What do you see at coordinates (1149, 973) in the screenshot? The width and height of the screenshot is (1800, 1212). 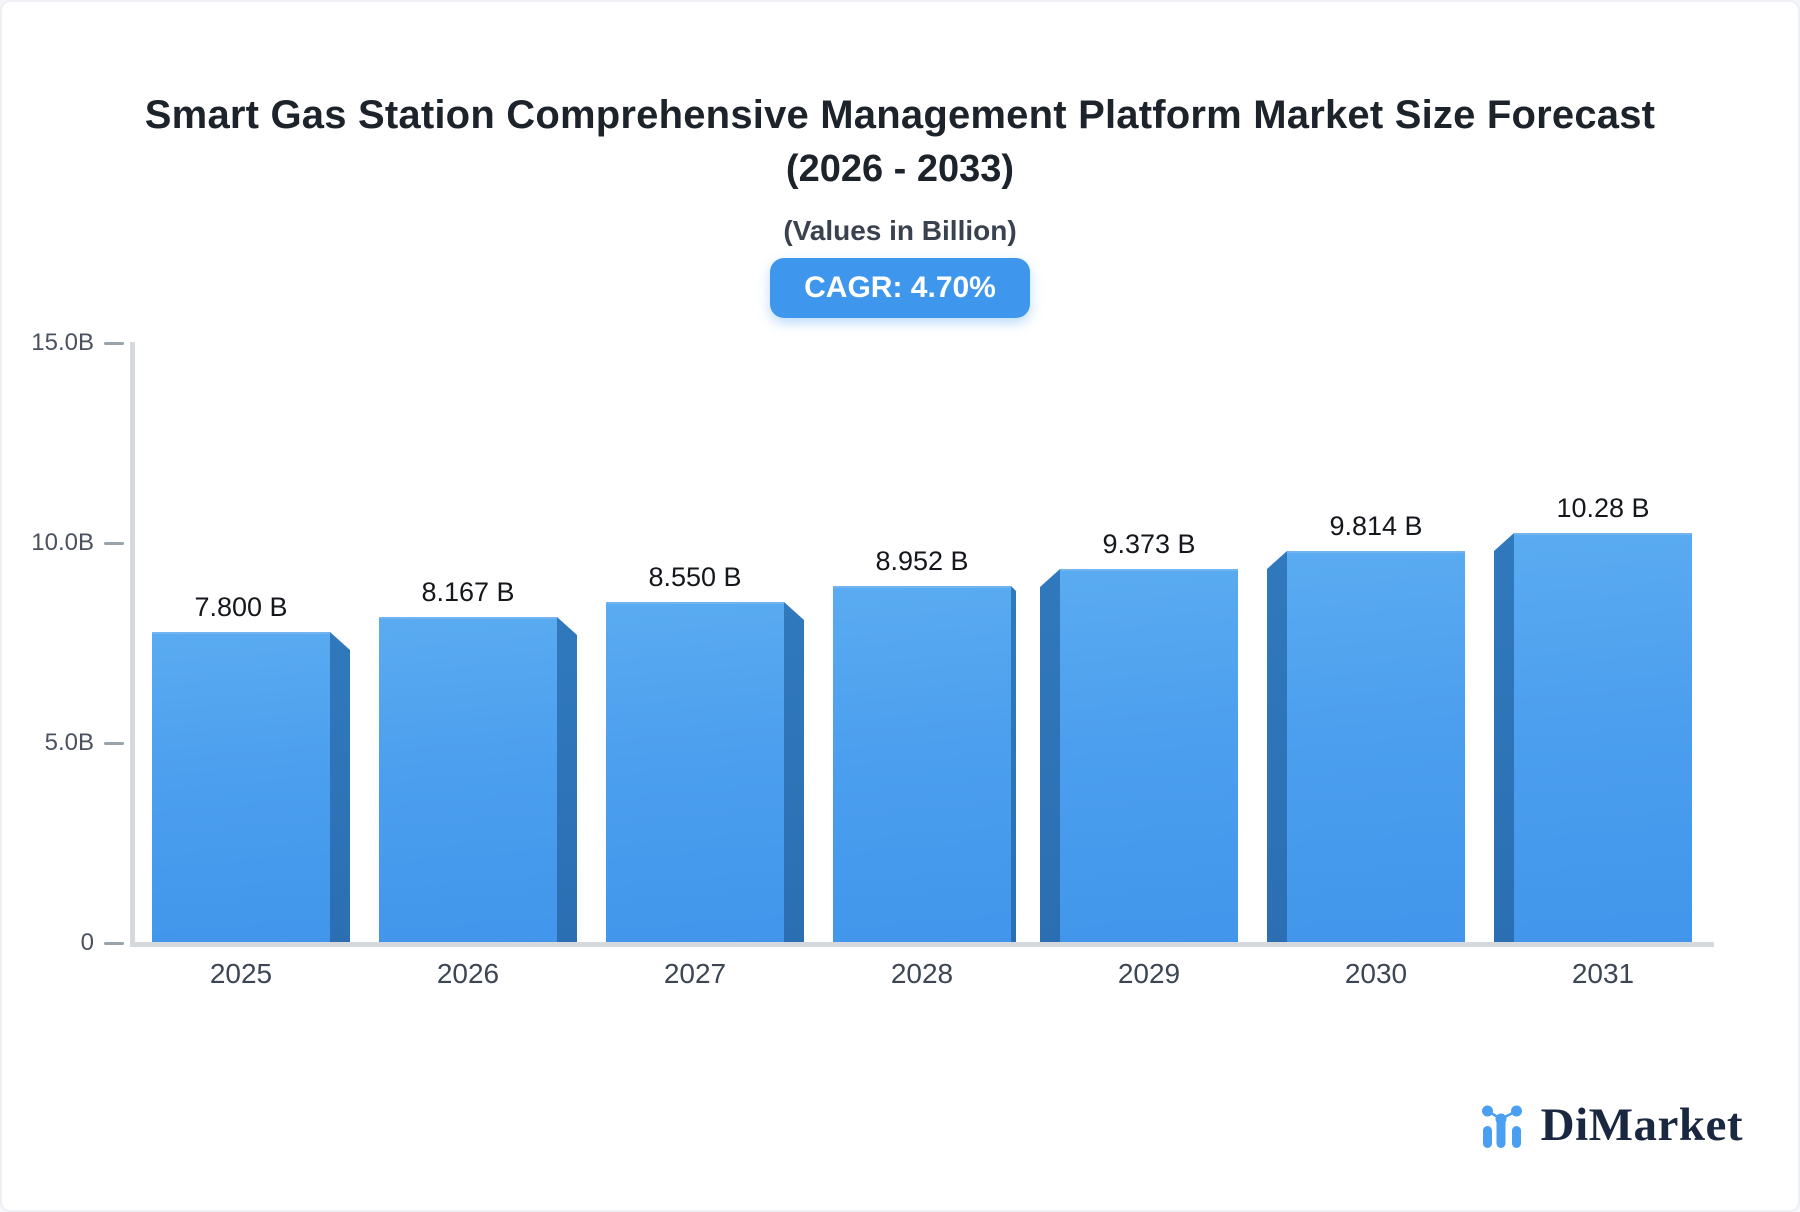 I see `x-axis-label: 2029` at bounding box center [1149, 973].